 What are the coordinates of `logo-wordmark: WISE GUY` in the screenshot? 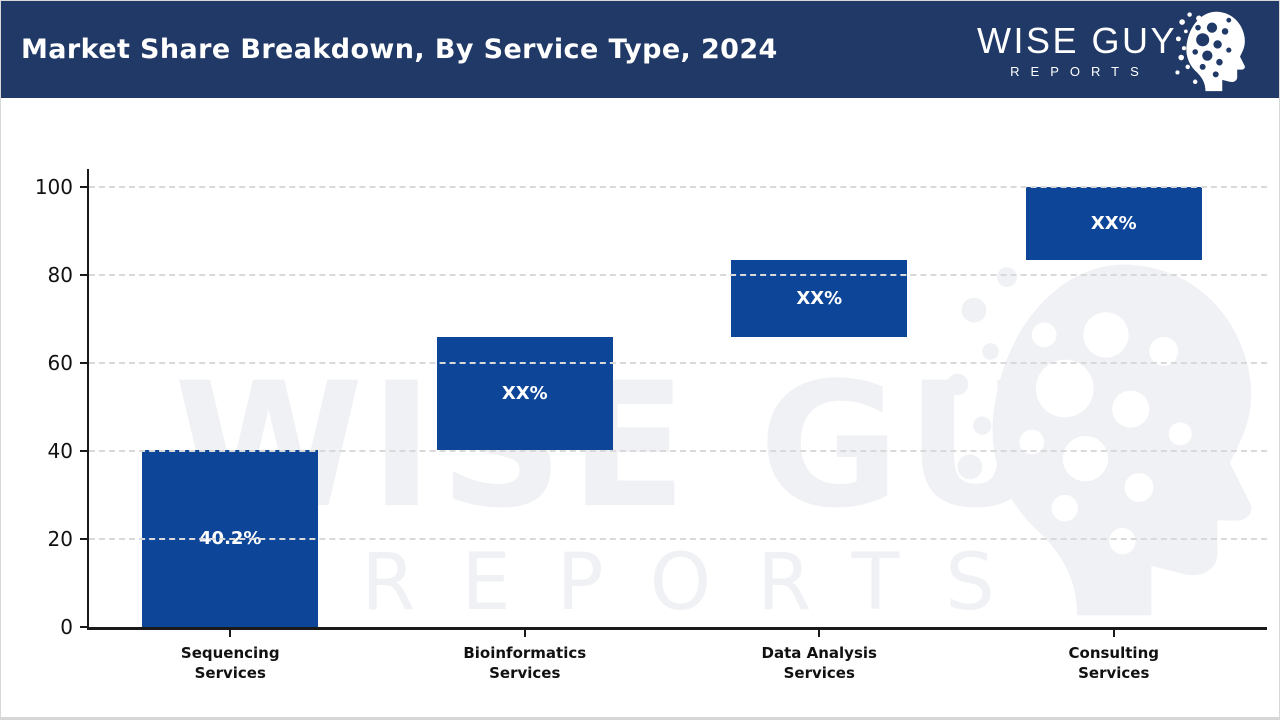 It's located at (1076, 40).